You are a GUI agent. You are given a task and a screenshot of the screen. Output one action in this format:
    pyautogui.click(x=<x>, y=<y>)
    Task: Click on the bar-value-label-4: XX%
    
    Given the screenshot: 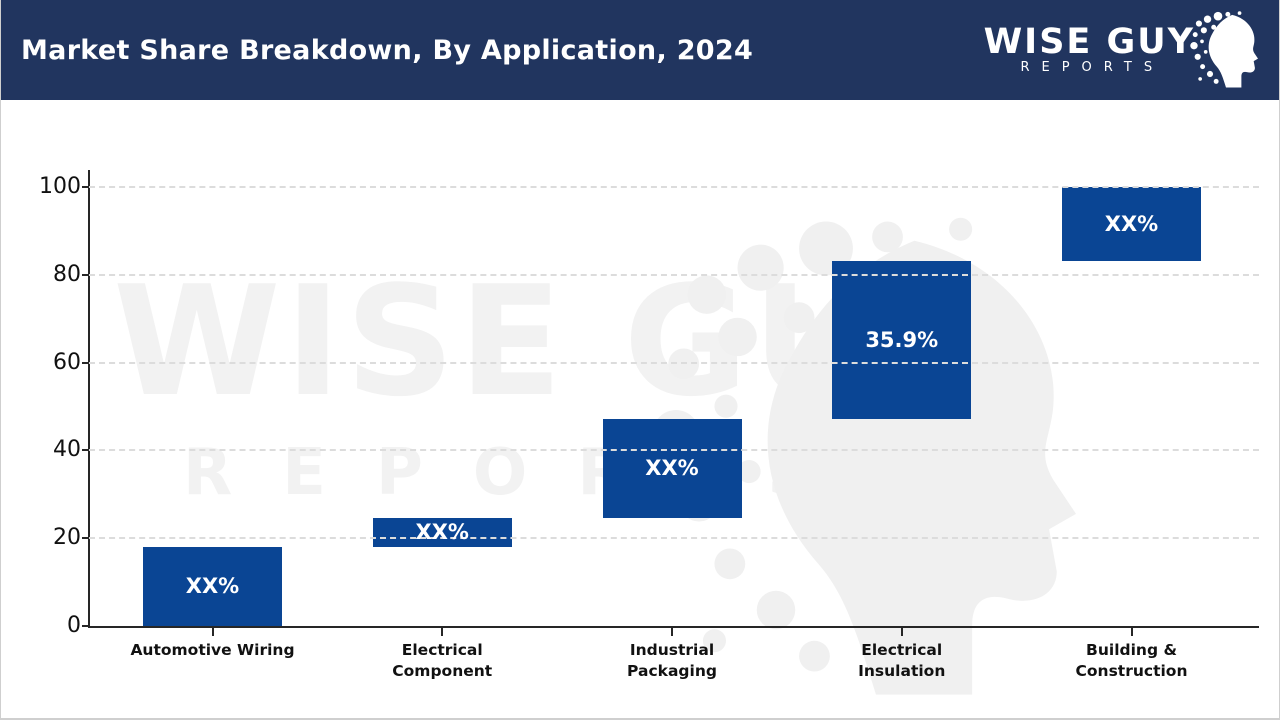 What is the action you would take?
    pyautogui.click(x=1131, y=224)
    